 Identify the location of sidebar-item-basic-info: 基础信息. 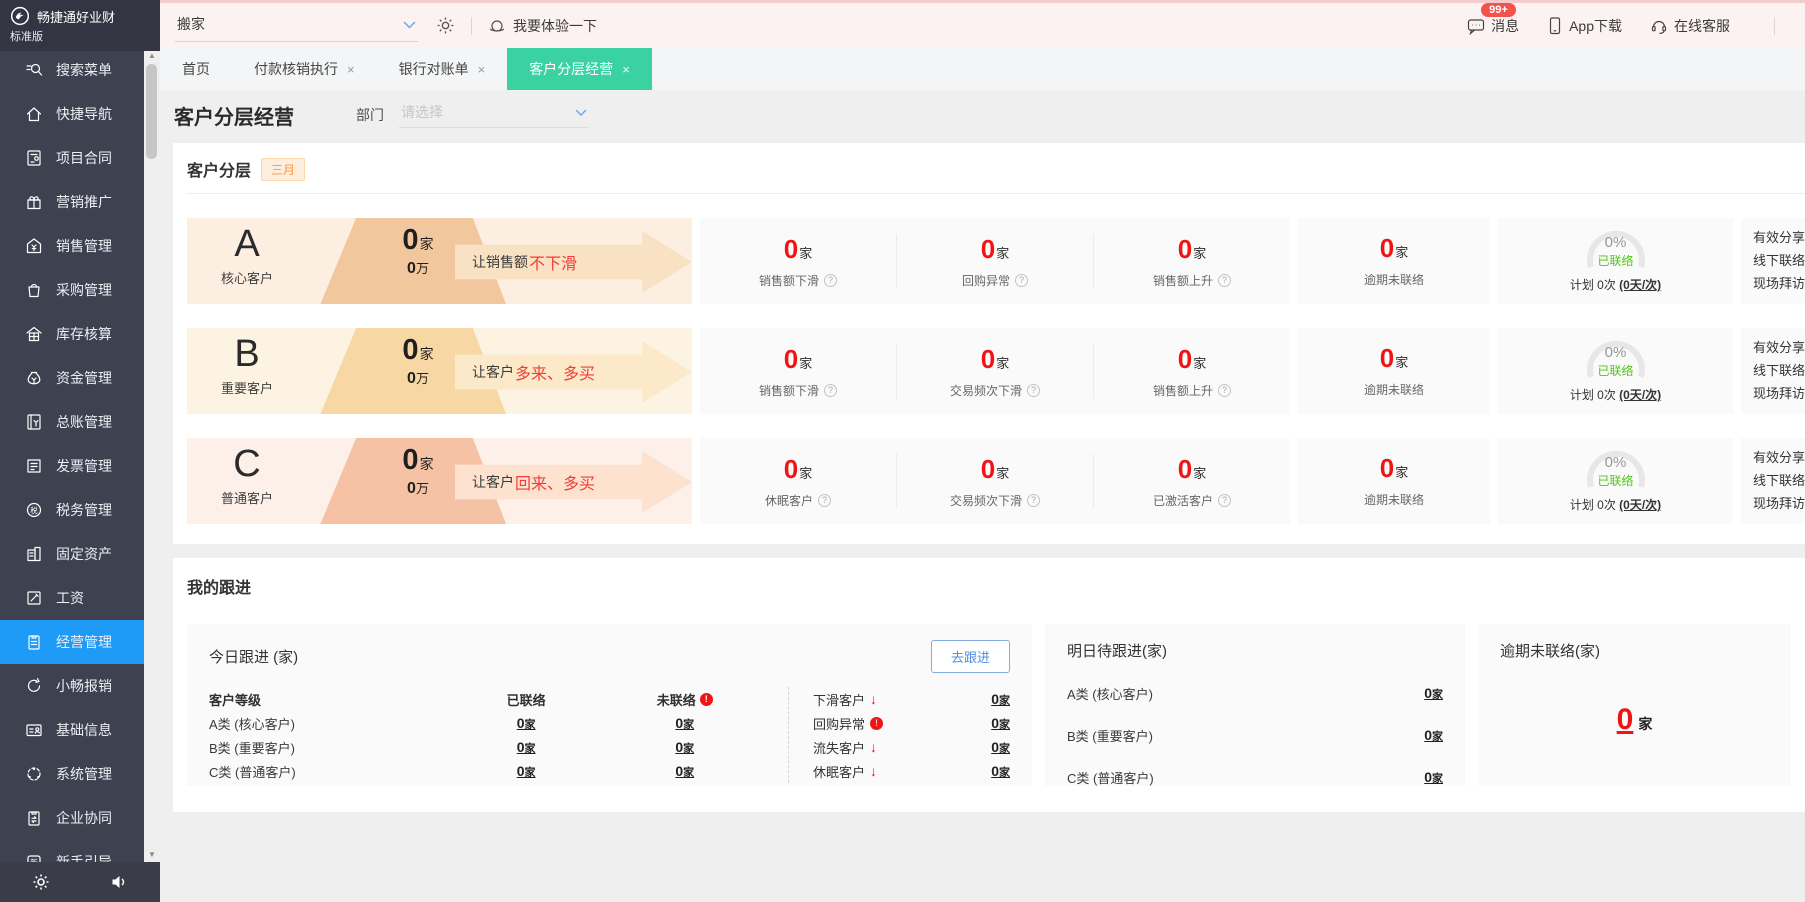
(72, 730).